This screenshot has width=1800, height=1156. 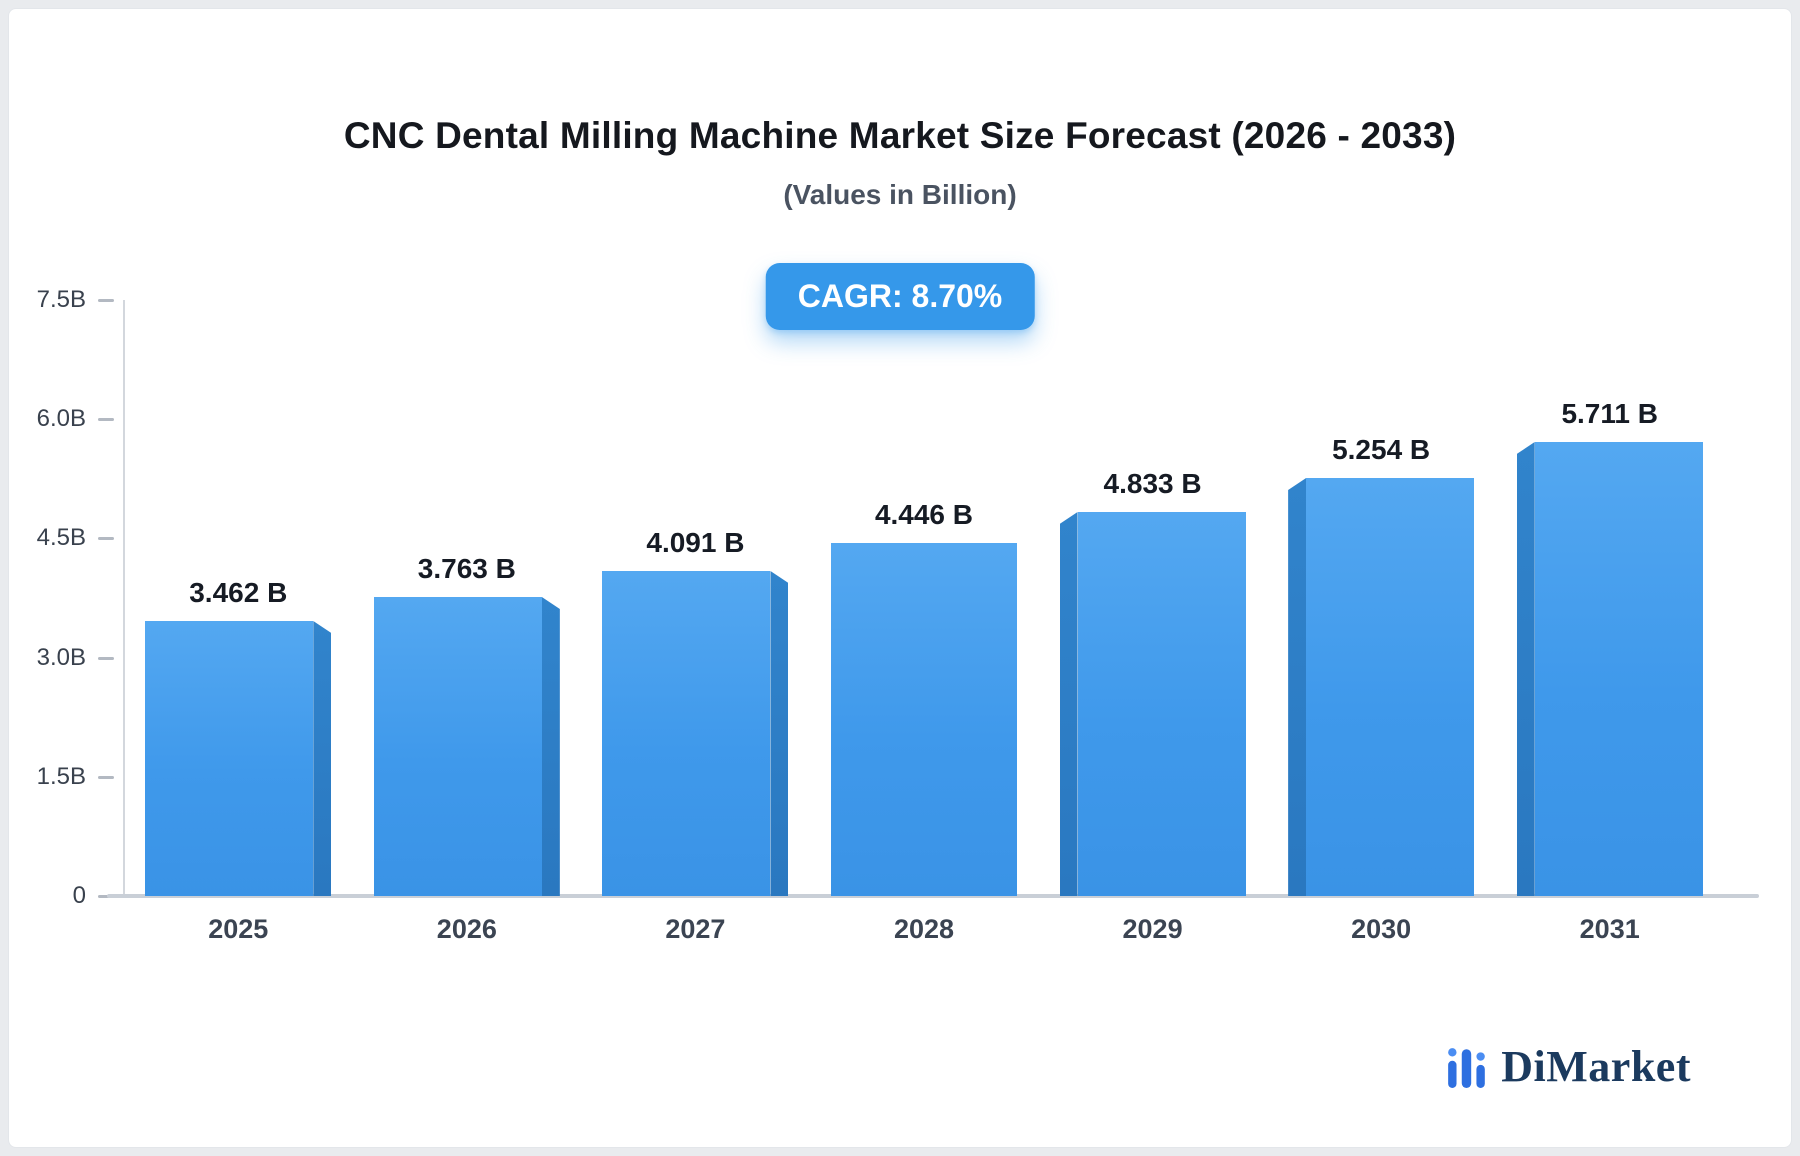 I want to click on bar-slot: 3.462 B, so click(x=238, y=598).